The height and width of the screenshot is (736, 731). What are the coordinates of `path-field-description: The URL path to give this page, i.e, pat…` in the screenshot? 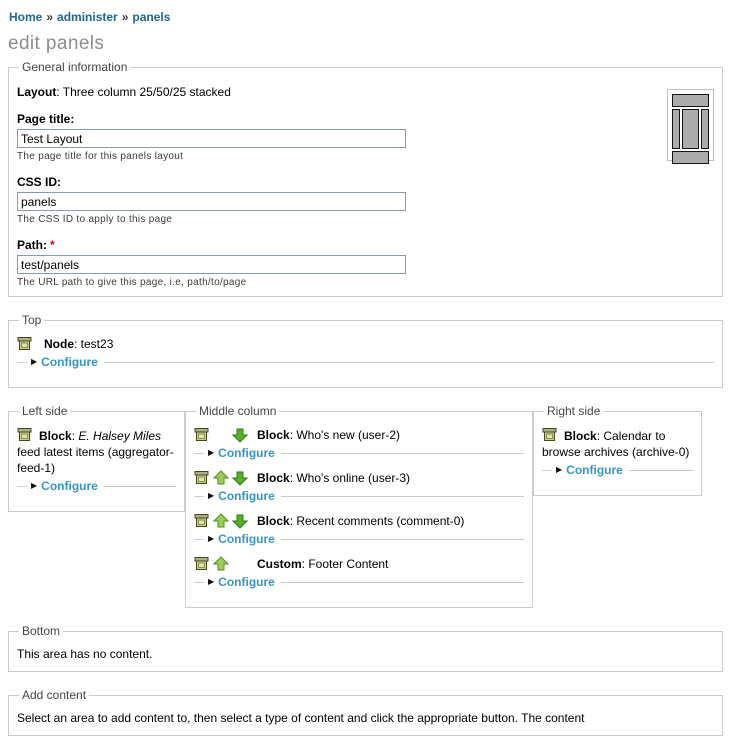 It's located at (132, 282).